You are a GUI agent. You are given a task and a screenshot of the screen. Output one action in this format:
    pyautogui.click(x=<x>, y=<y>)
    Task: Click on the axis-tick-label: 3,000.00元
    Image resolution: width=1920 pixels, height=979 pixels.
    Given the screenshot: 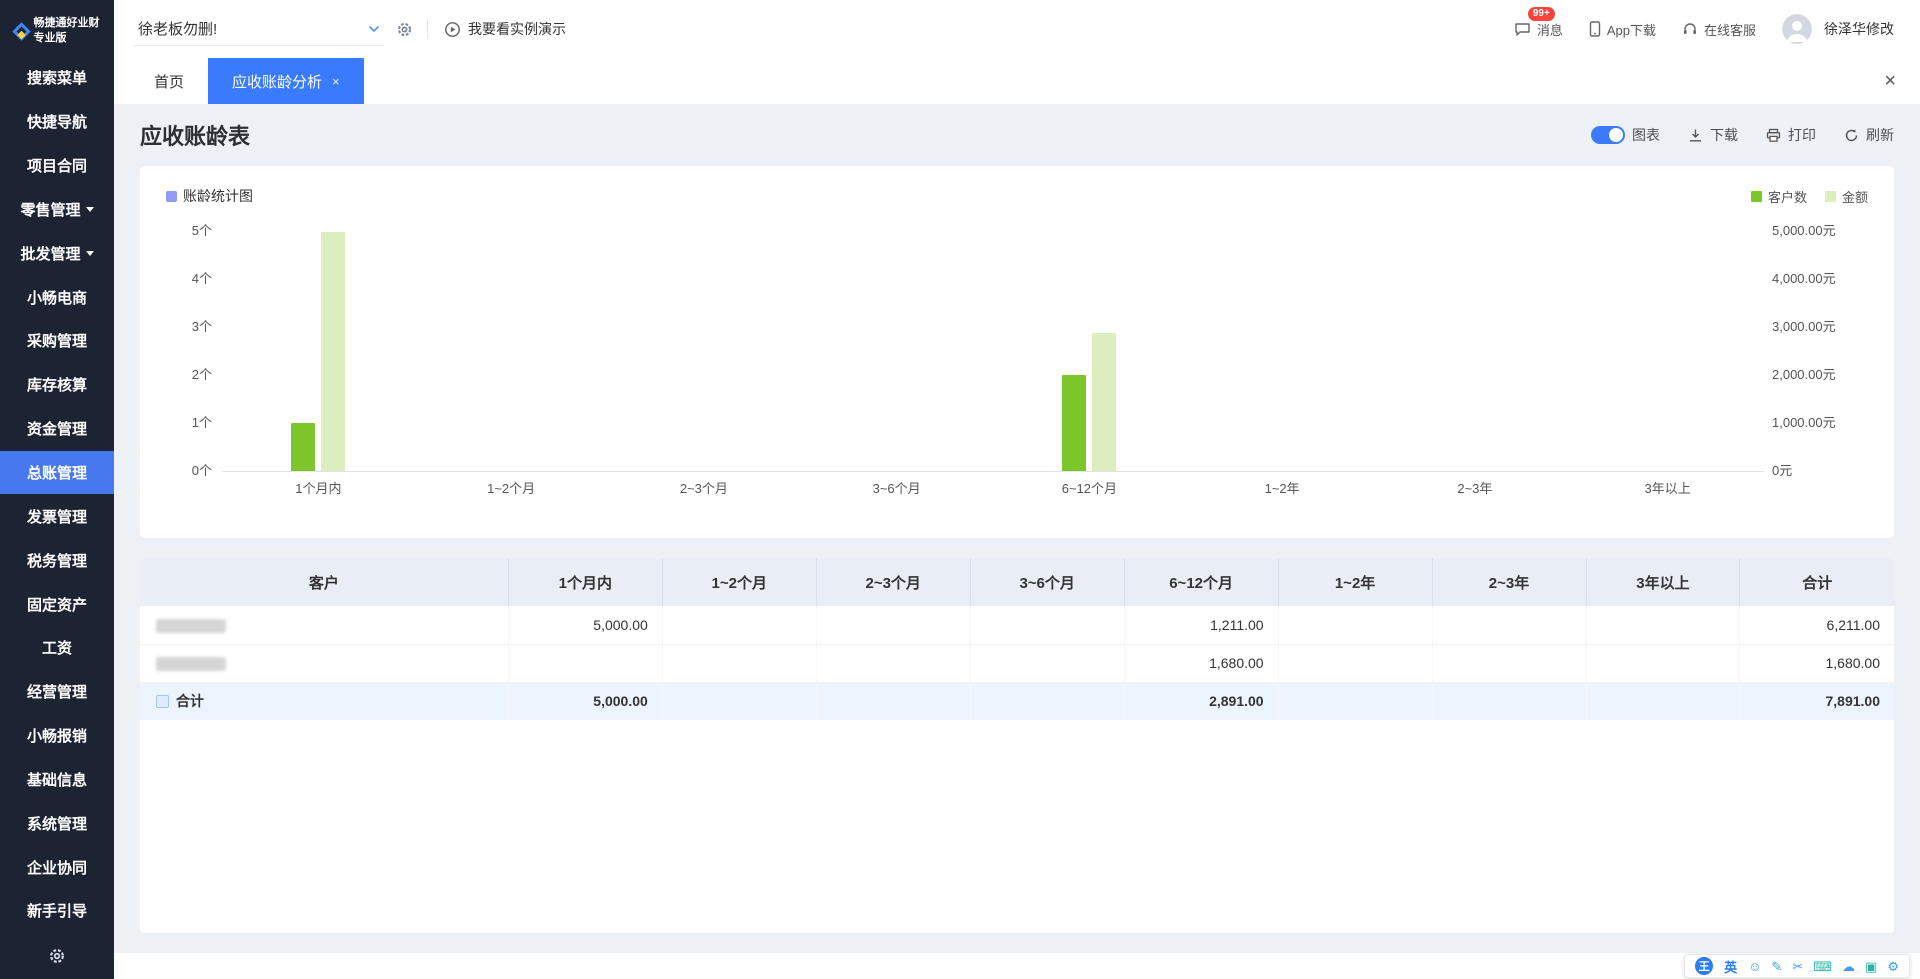 What is the action you would take?
    pyautogui.click(x=1804, y=326)
    